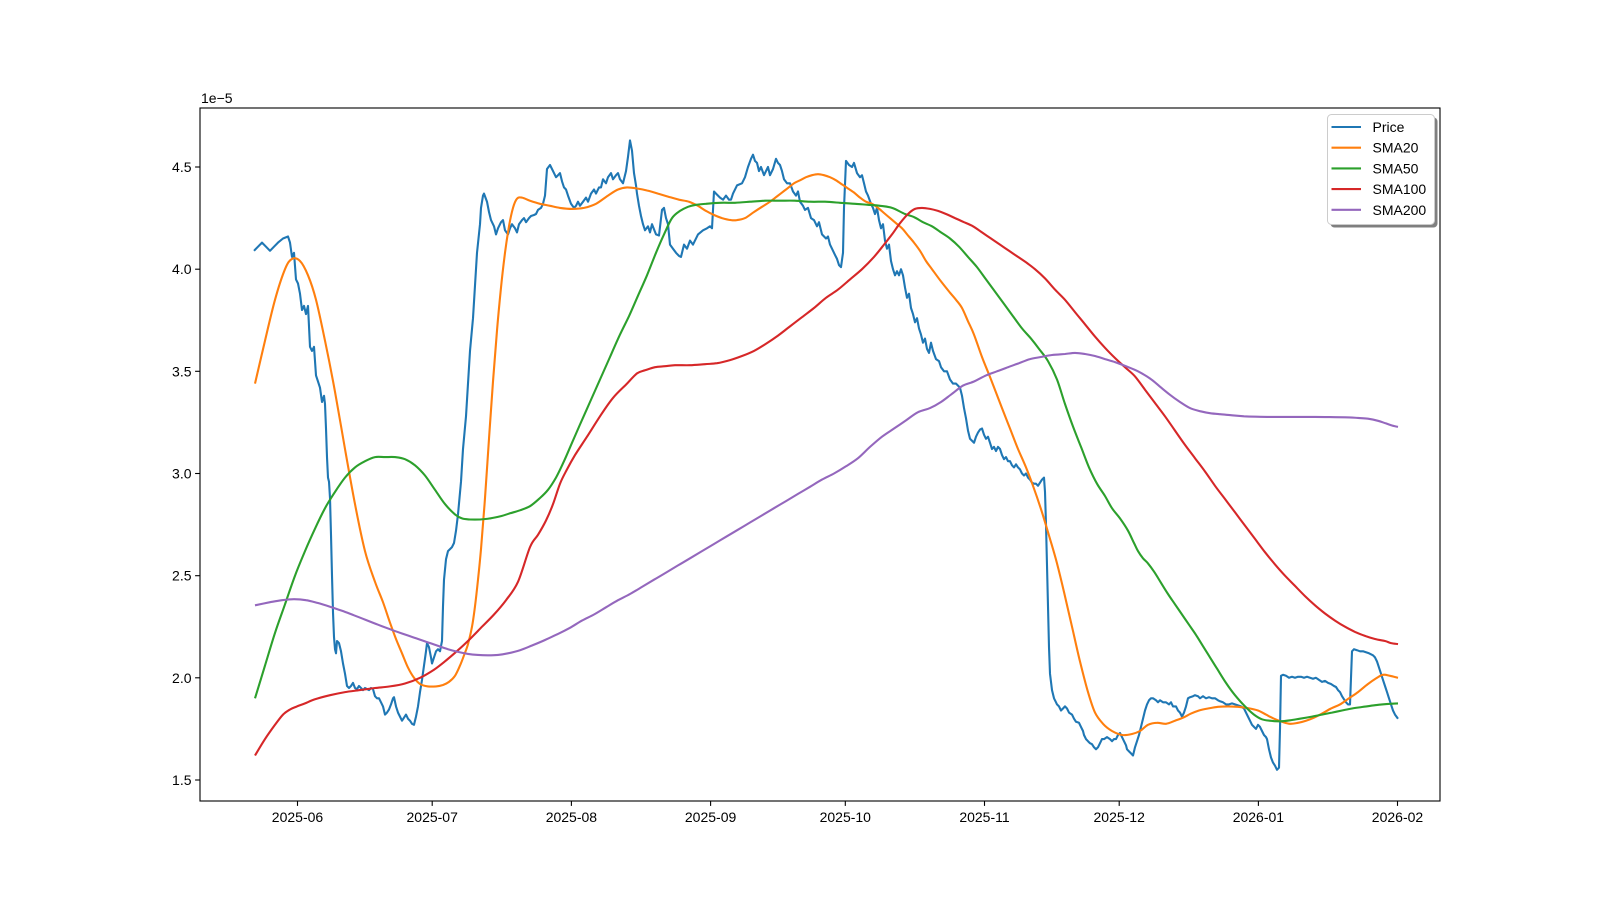 The image size is (1600, 905). What do you see at coordinates (182, 678) in the screenshot?
I see `svg-text: 2.0` at bounding box center [182, 678].